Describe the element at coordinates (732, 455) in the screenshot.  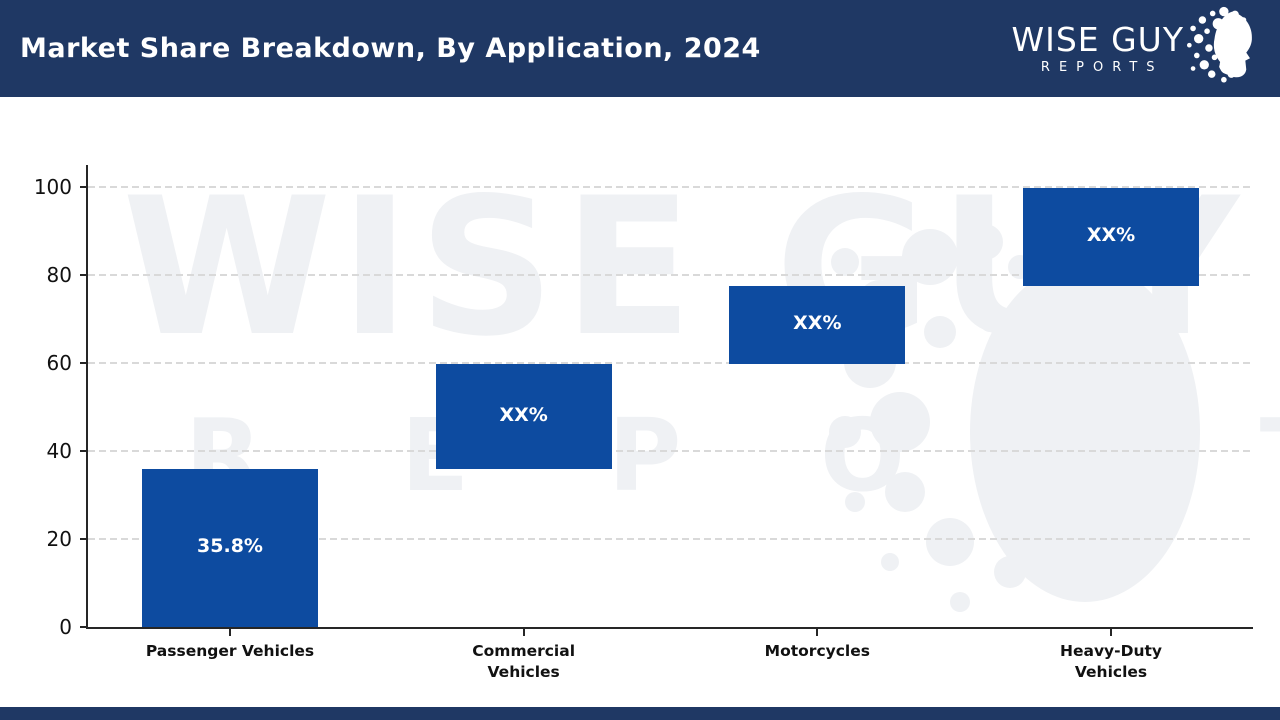
I see `watermark-subtitle: R E P O R T S` at that location.